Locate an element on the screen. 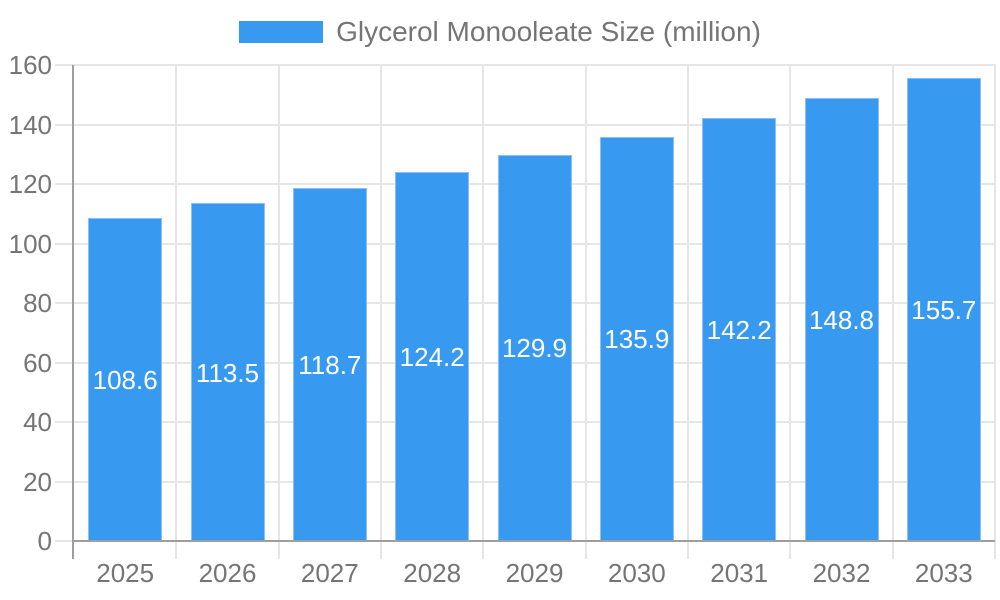 This screenshot has height=600, width=1000. bar-value-label: 118.7 is located at coordinates (330, 364).